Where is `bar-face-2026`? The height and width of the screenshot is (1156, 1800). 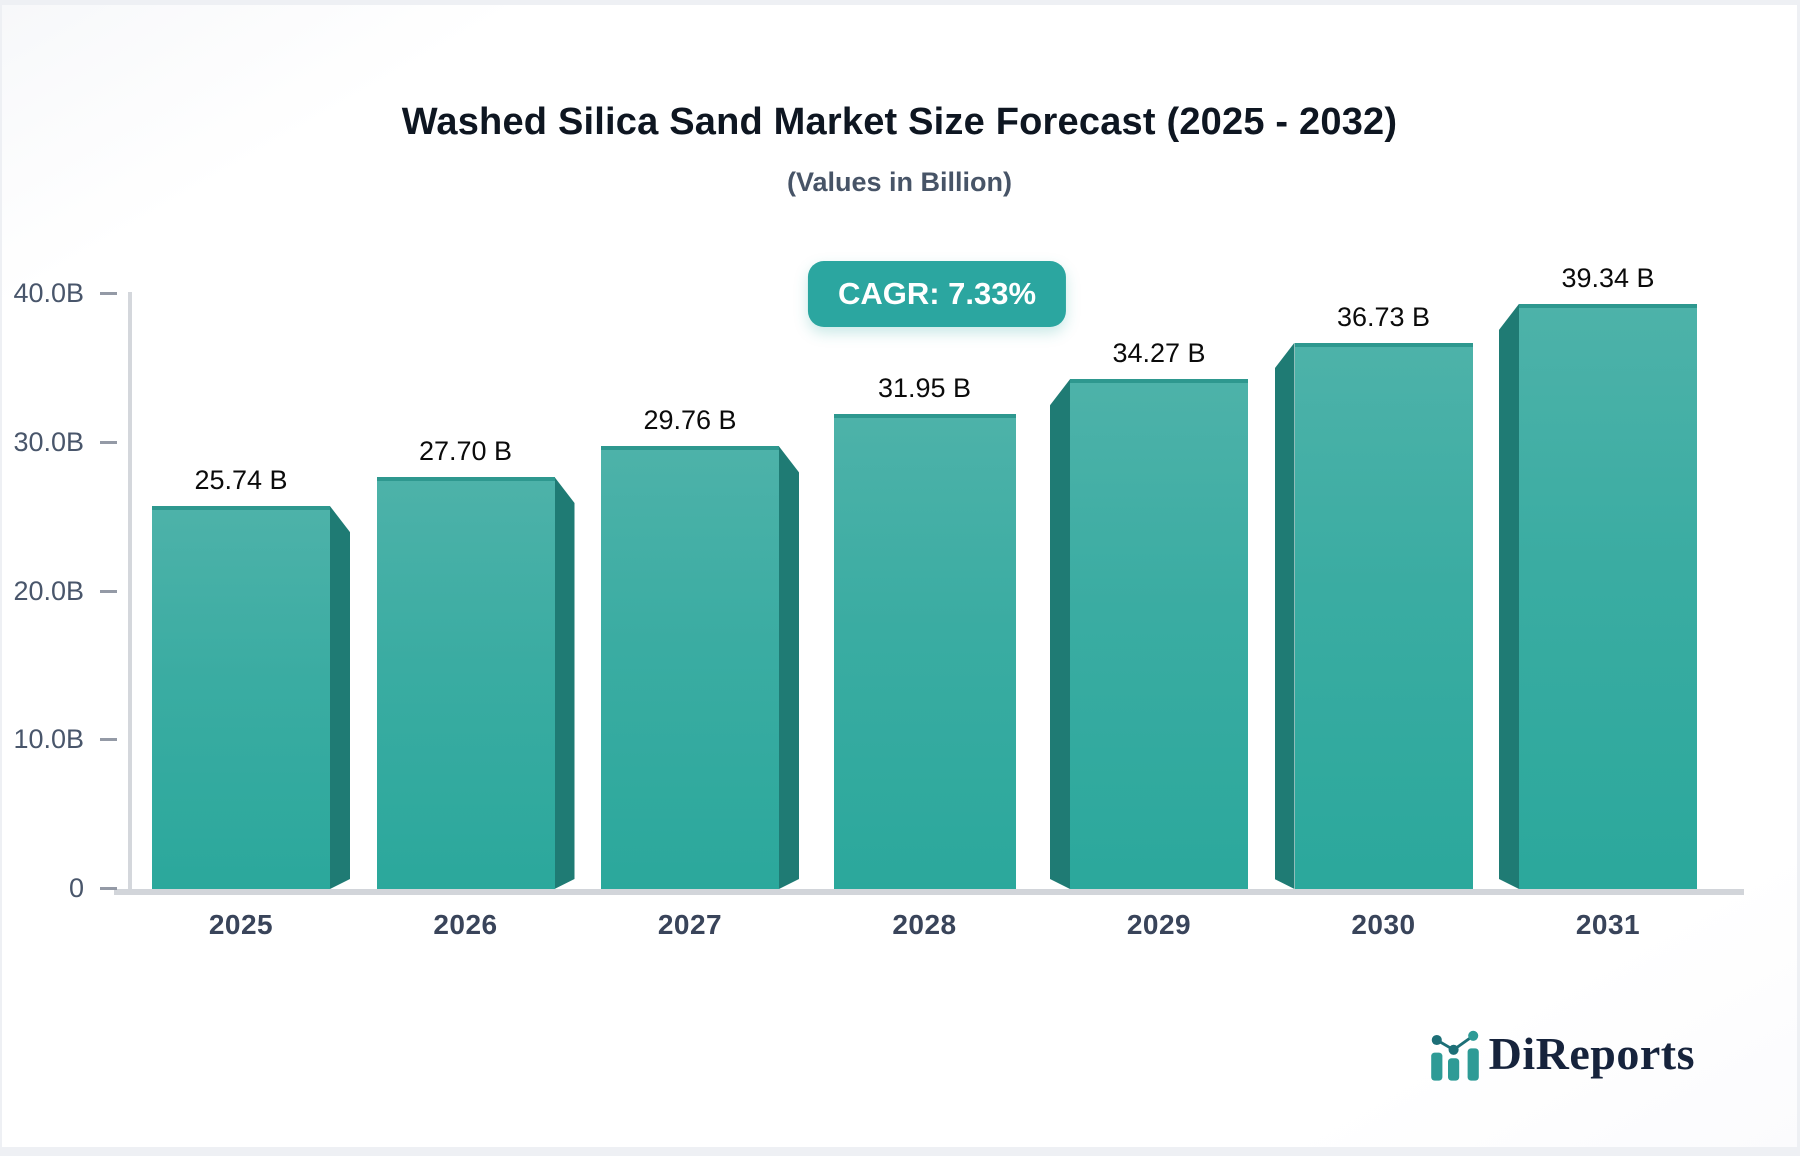
bar-face-2026 is located at coordinates (465, 682).